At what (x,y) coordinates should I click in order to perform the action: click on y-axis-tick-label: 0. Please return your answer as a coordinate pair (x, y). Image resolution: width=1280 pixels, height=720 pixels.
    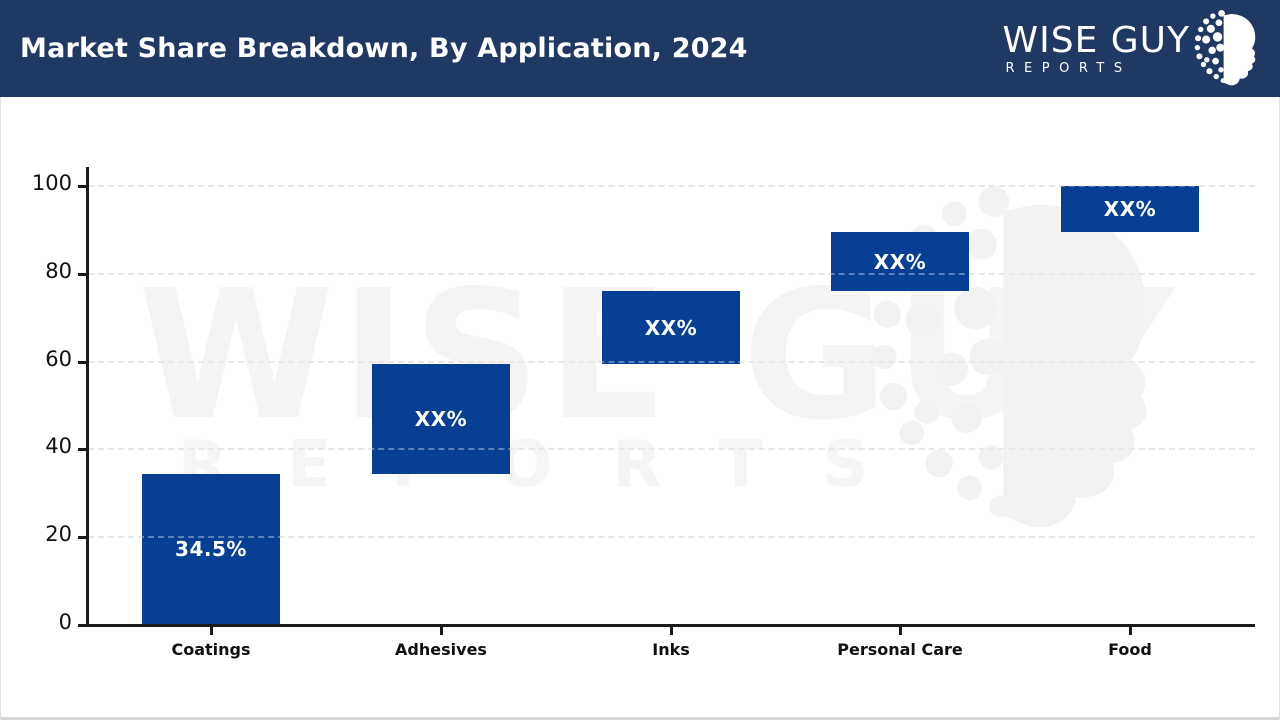
    Looking at the image, I should click on (65, 622).